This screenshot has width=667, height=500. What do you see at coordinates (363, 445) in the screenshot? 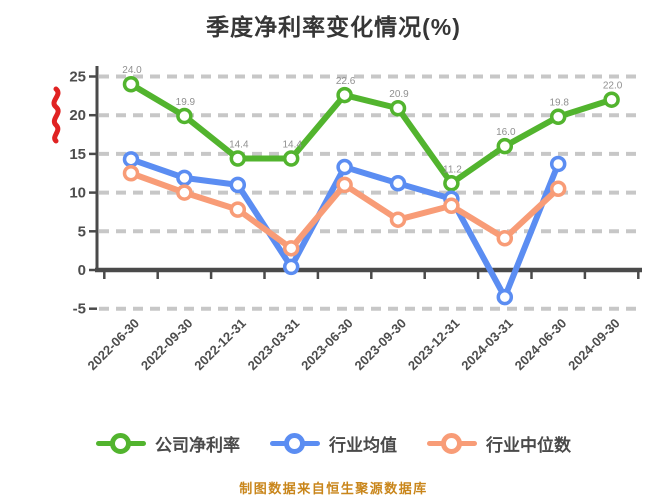
I see `legend-label: 行业均值` at bounding box center [363, 445].